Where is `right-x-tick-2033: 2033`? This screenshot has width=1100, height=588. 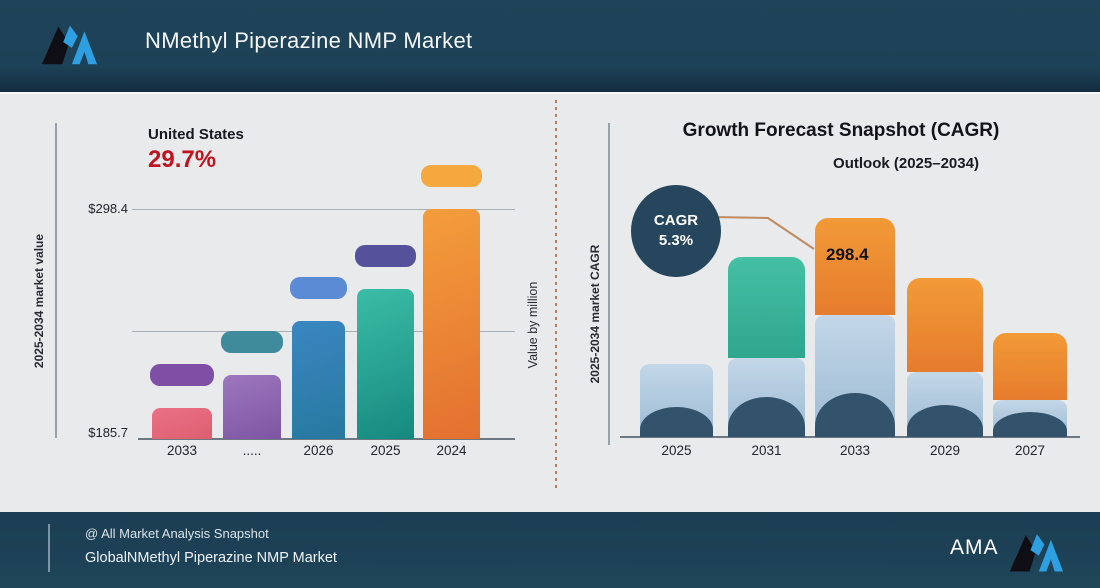 right-x-tick-2033: 2033 is located at coordinates (855, 450).